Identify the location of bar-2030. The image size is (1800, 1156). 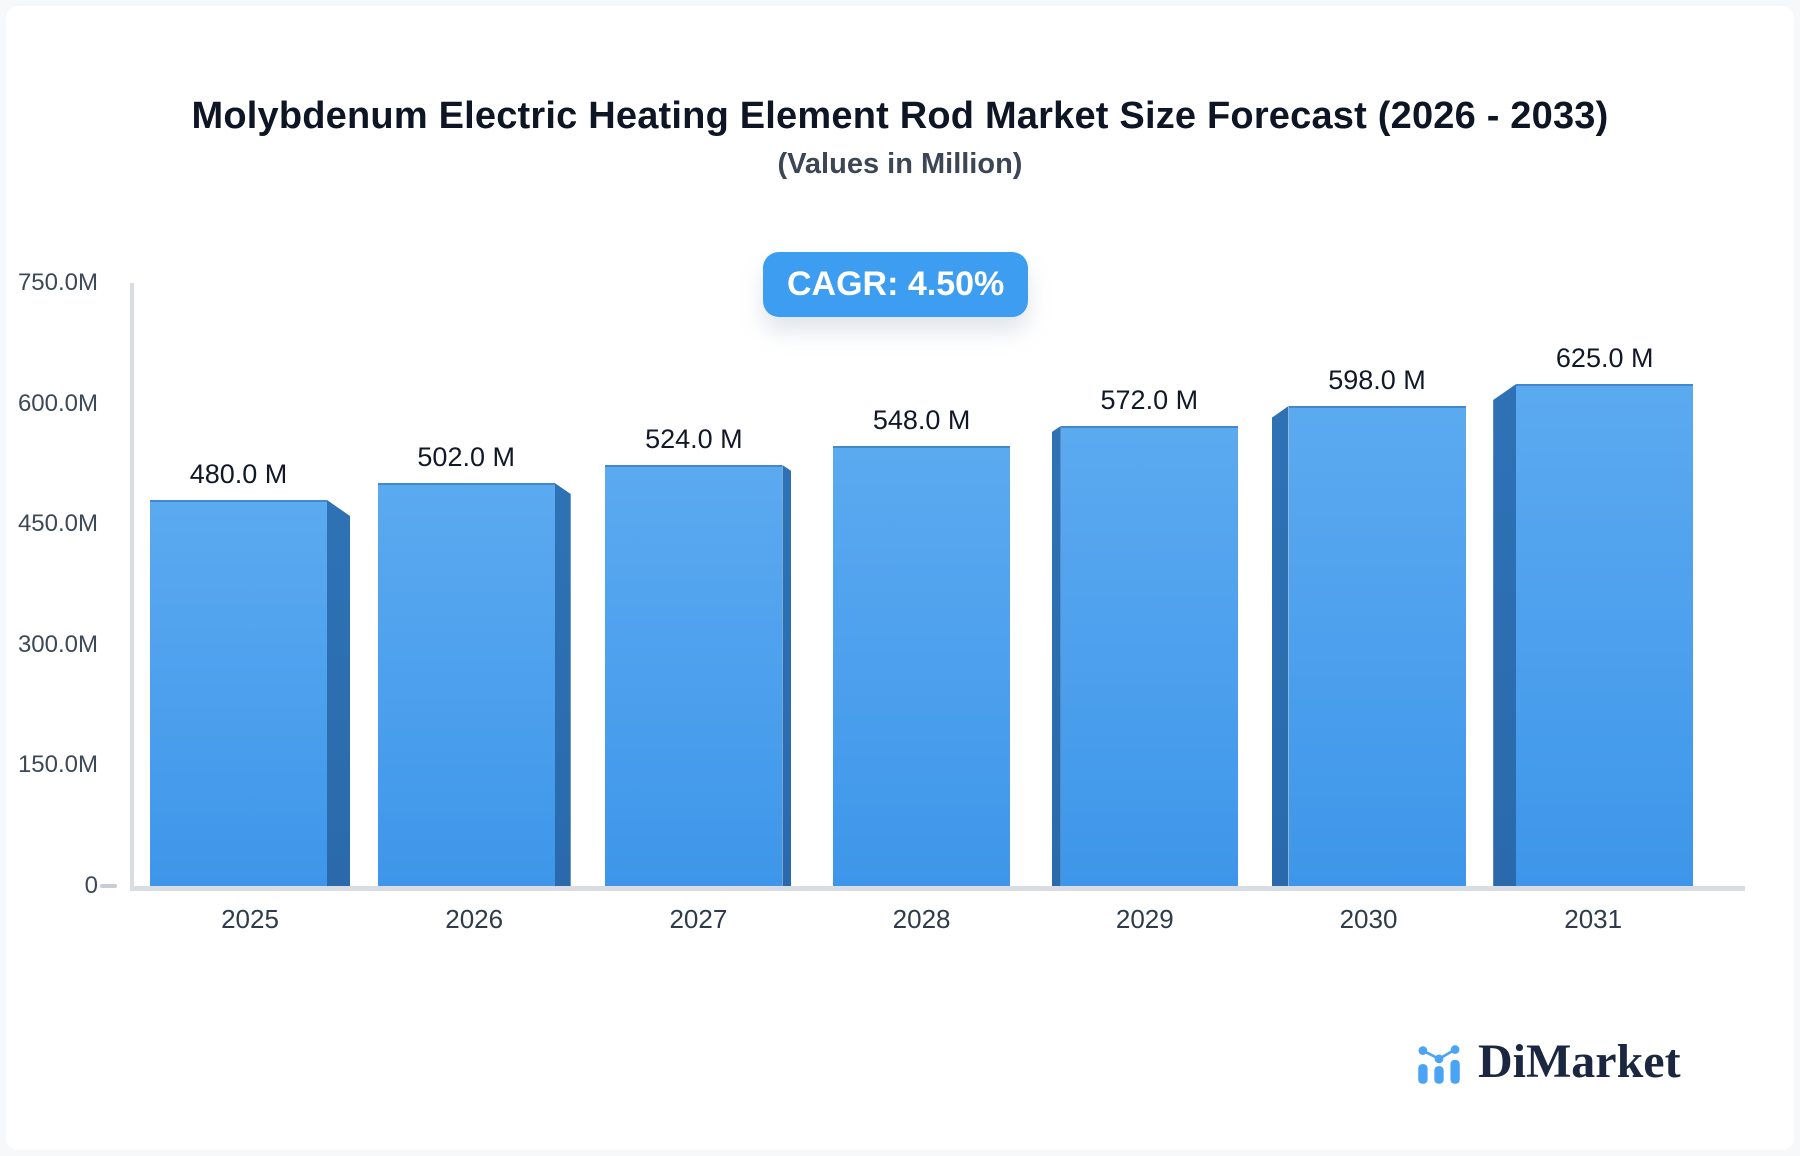
(1377, 646).